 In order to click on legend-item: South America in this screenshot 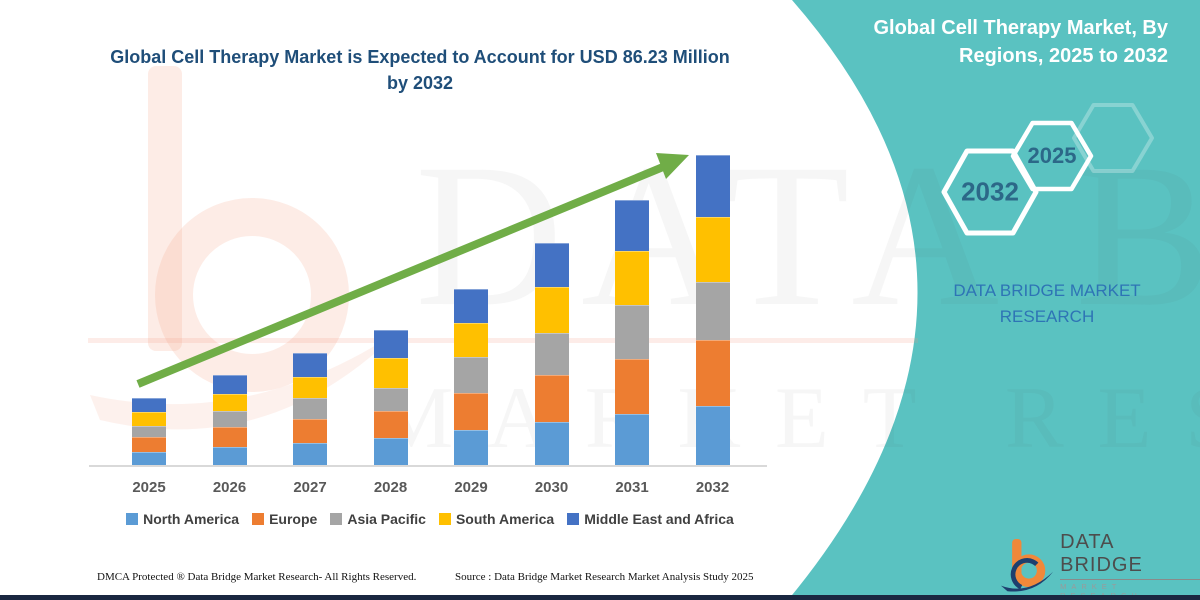, I will do `click(496, 519)`.